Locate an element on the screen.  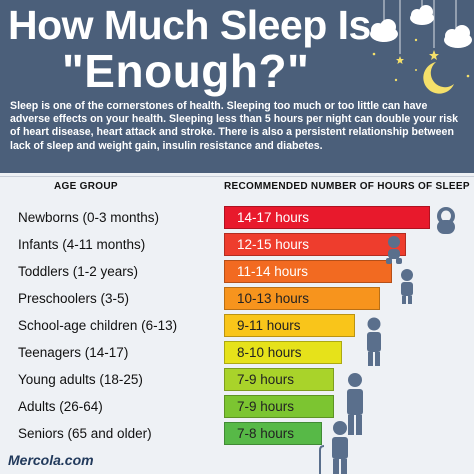
hours-bar: 14-17 hours is located at coordinates (327, 217).